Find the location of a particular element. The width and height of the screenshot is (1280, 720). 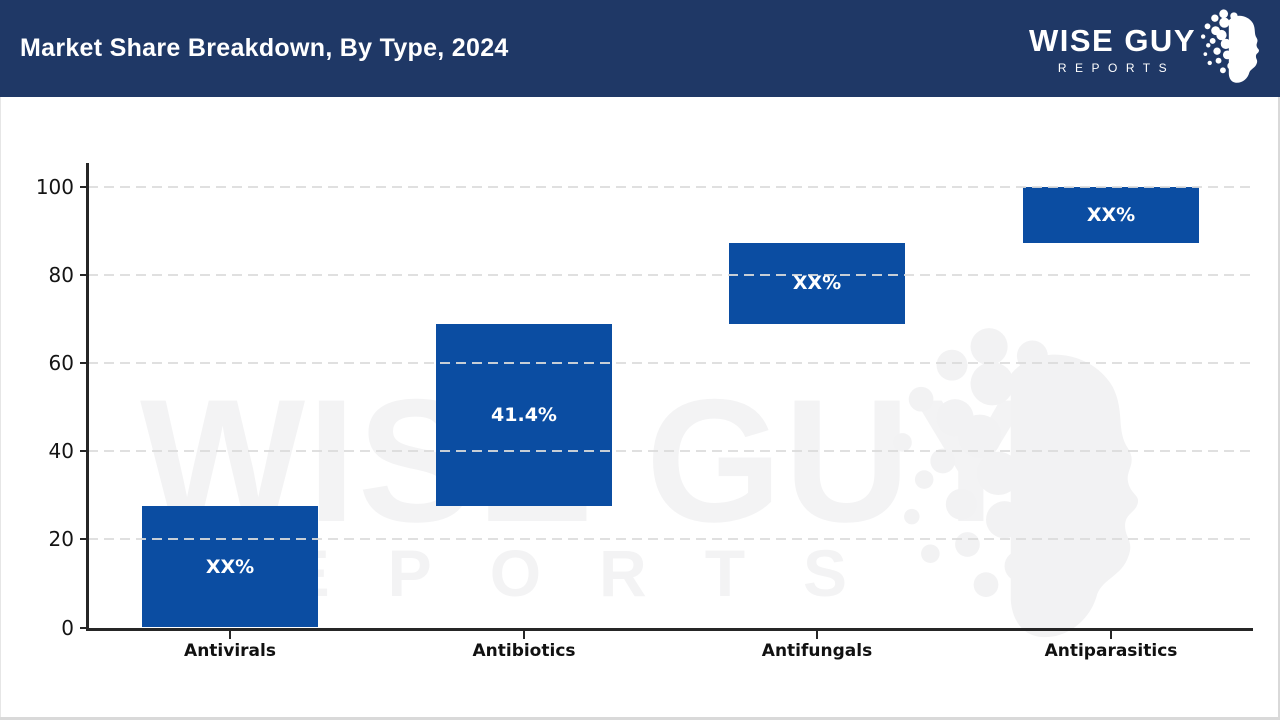

x-category-label-antivirals: Antivirals is located at coordinates (230, 650).